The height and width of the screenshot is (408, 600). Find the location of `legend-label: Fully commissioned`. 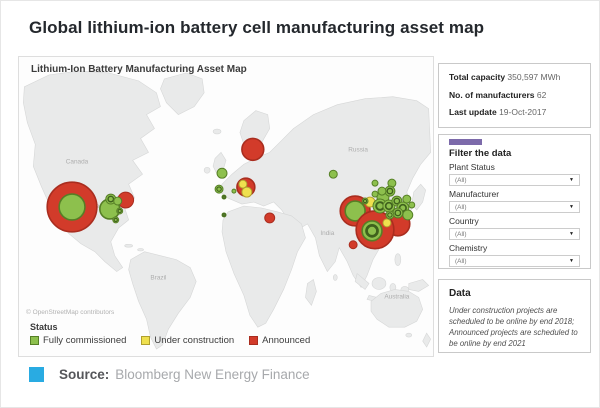

legend-label: Fully commissioned is located at coordinates (85, 340).